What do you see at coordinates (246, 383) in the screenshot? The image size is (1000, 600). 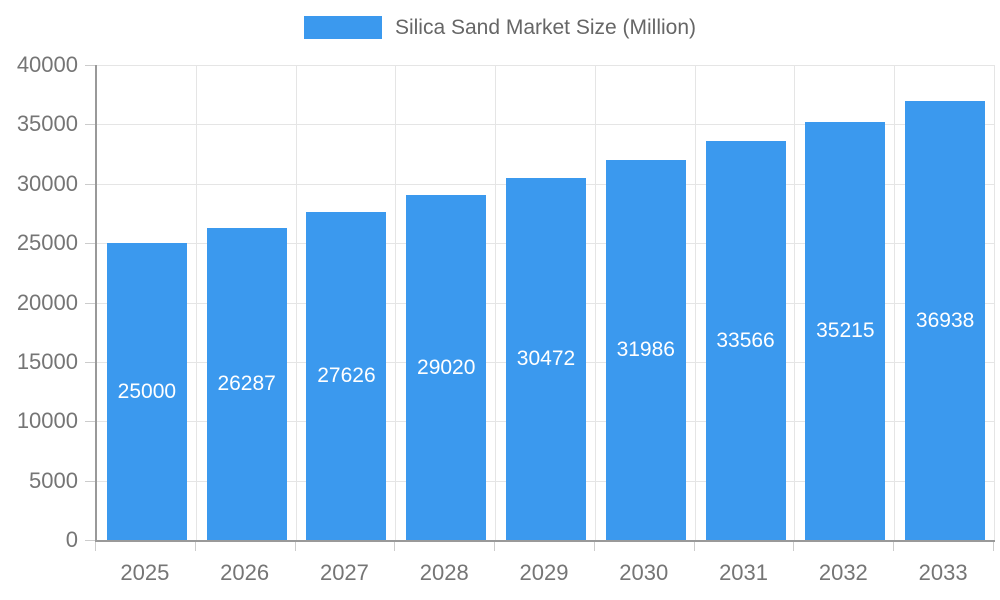 I see `bar-2026` at bounding box center [246, 383].